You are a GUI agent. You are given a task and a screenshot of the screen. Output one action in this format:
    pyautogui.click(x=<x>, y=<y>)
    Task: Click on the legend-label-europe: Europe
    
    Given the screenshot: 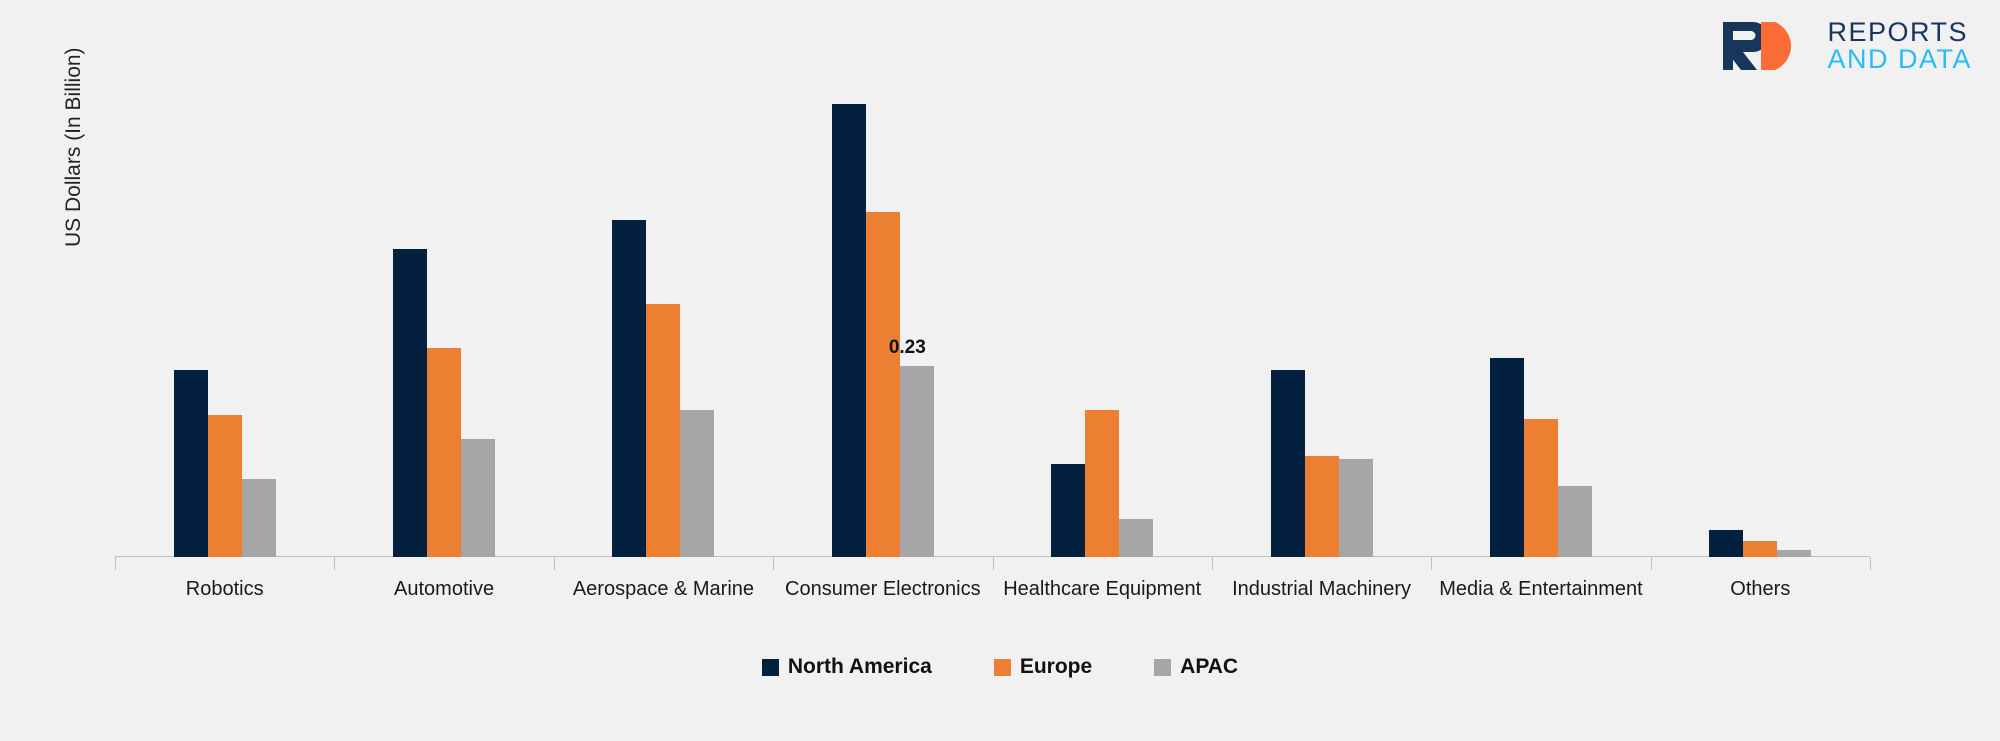 What is the action you would take?
    pyautogui.click(x=1056, y=666)
    